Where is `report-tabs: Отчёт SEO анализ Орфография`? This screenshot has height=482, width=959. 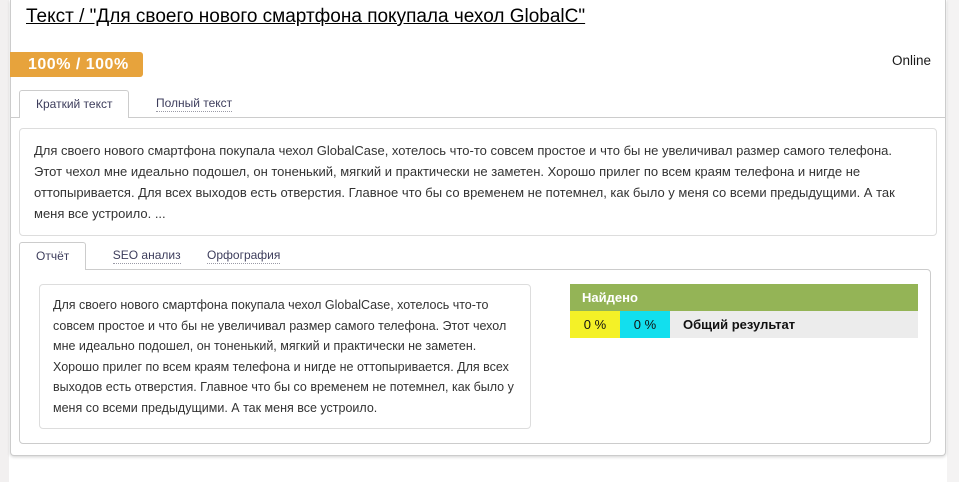
report-tabs: Отчёт SEO анализ Орфография is located at coordinates (146, 256).